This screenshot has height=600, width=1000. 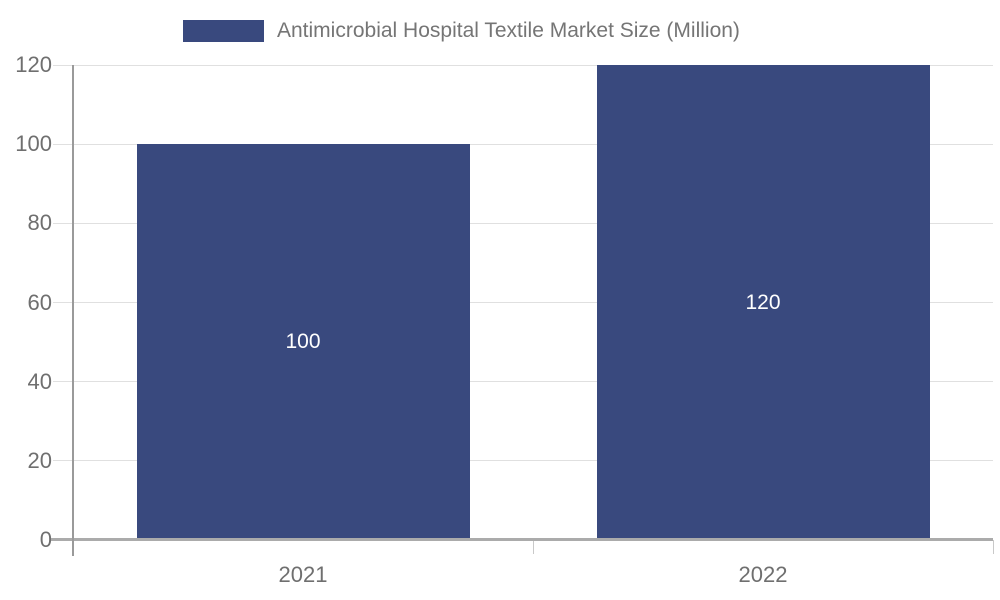 I want to click on y-tick-label: 80, so click(x=39, y=223).